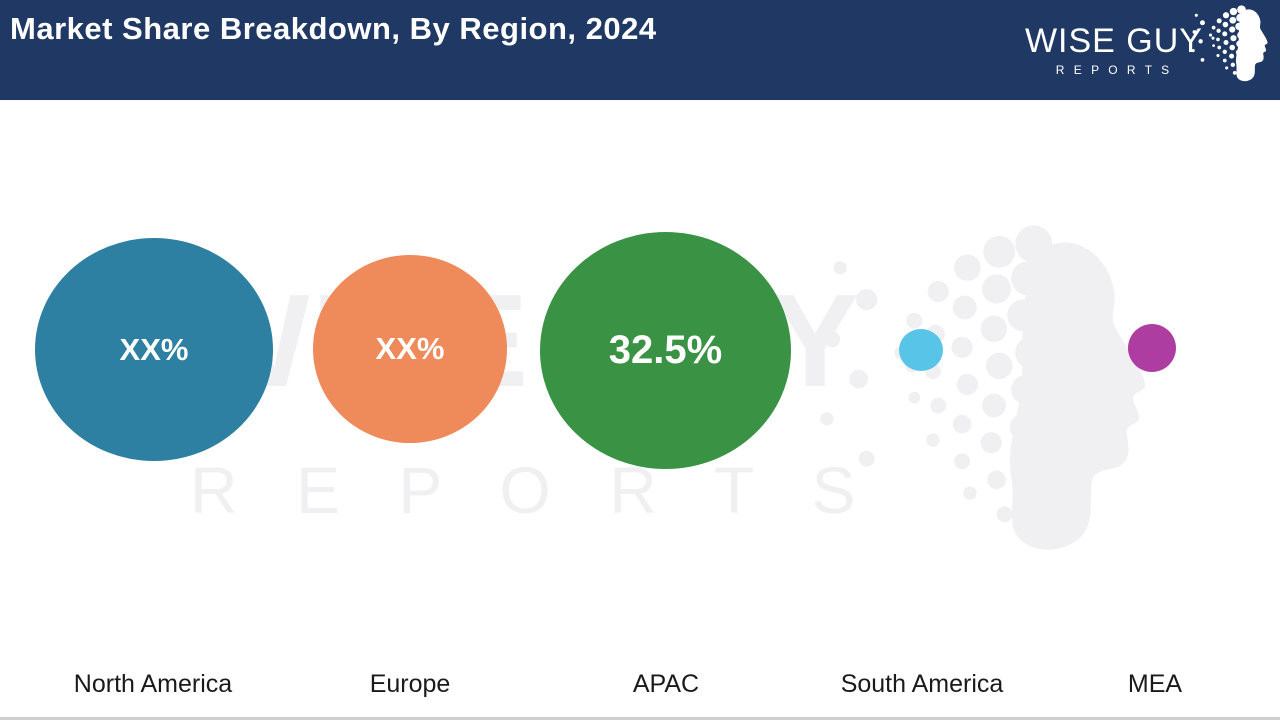 The height and width of the screenshot is (720, 1280). Describe the element at coordinates (1229, 43) in the screenshot. I see `head-silhouette-icon` at that location.